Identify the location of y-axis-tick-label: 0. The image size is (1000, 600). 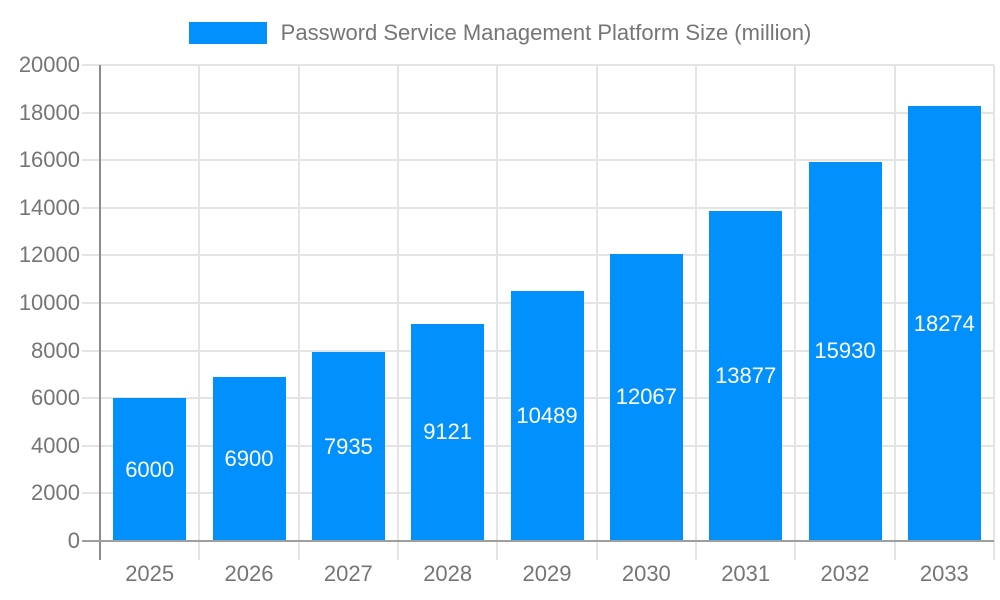
(73, 540).